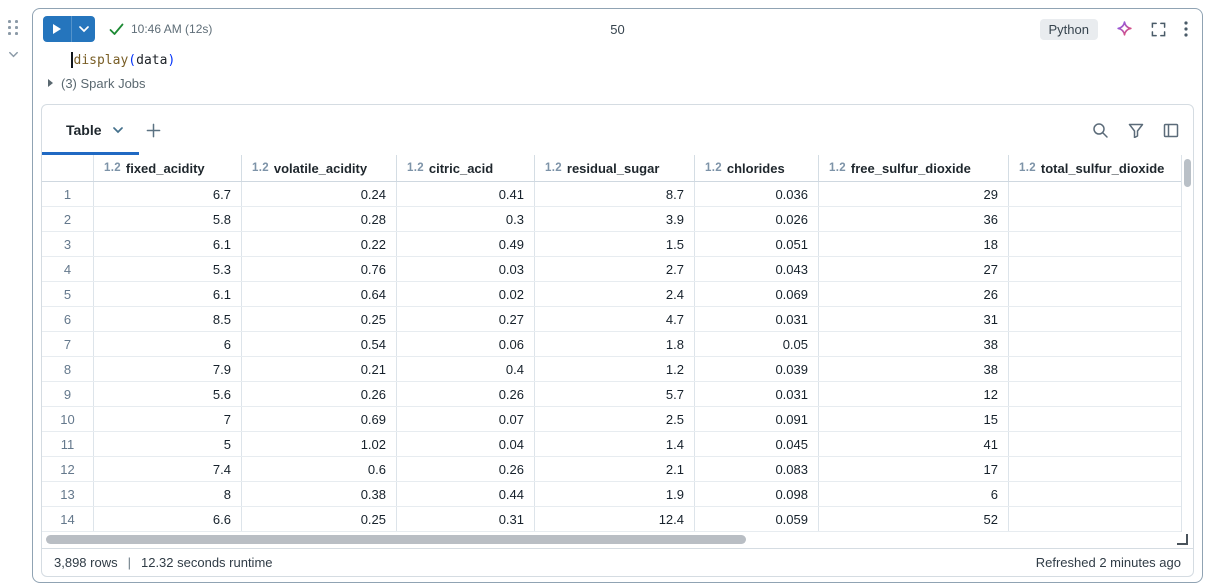  I want to click on row-number: 7, so click(68, 344).